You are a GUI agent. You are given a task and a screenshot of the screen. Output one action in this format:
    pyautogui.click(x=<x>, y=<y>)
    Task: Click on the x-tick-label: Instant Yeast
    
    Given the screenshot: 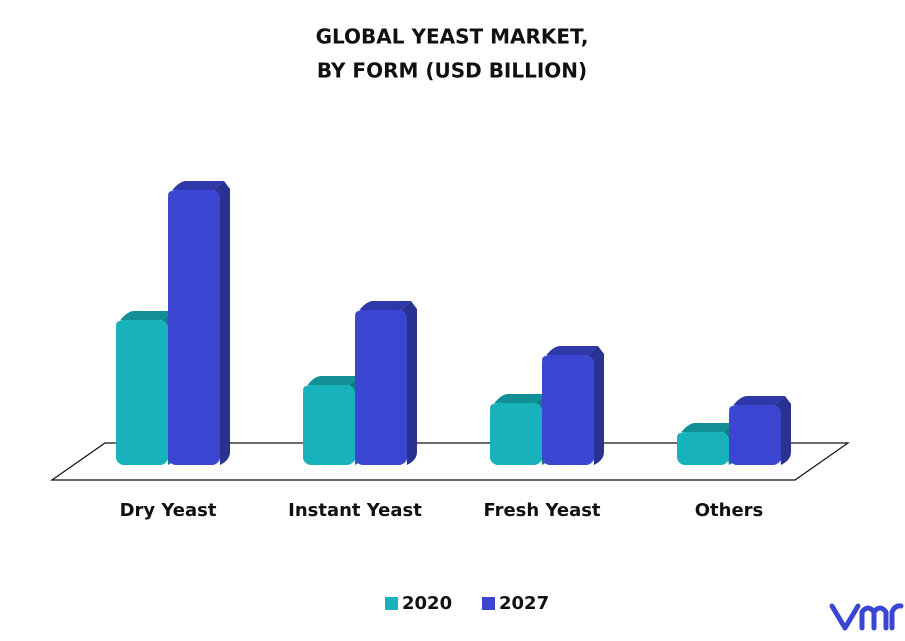 What is the action you would take?
    pyautogui.click(x=355, y=510)
    